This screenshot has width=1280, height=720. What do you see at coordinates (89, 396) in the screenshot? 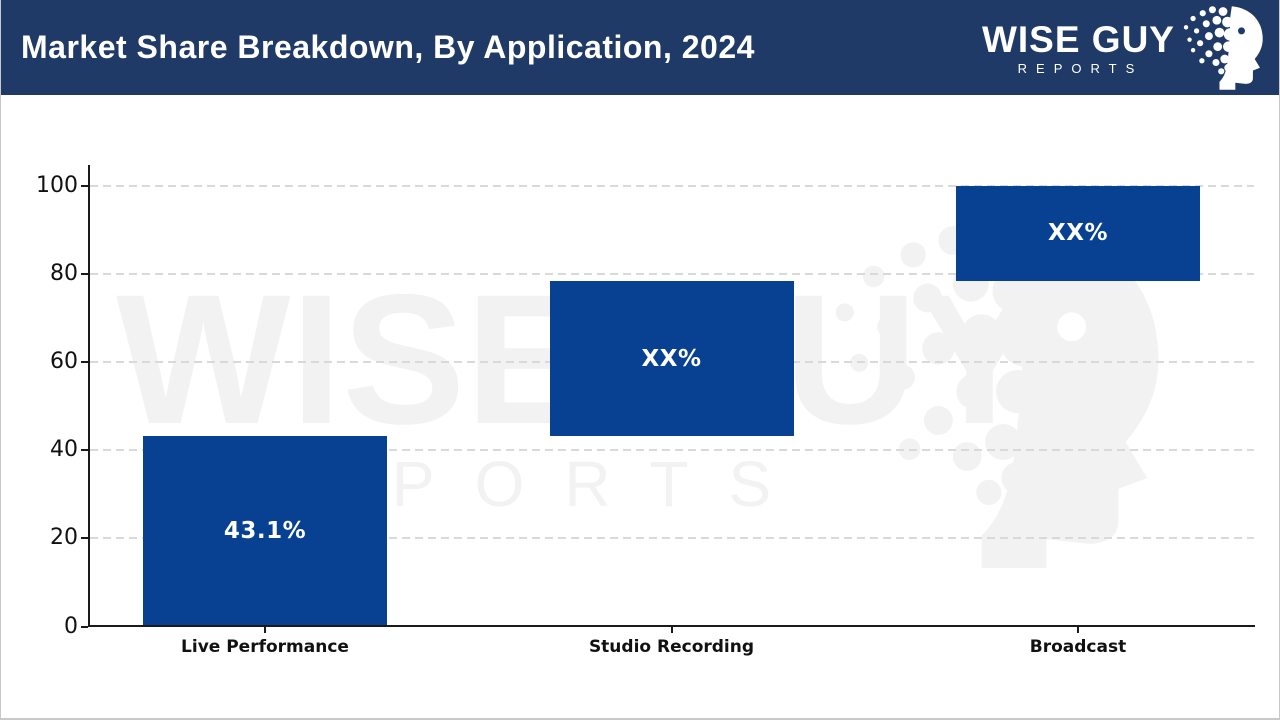
I see `y-axis-line` at bounding box center [89, 396].